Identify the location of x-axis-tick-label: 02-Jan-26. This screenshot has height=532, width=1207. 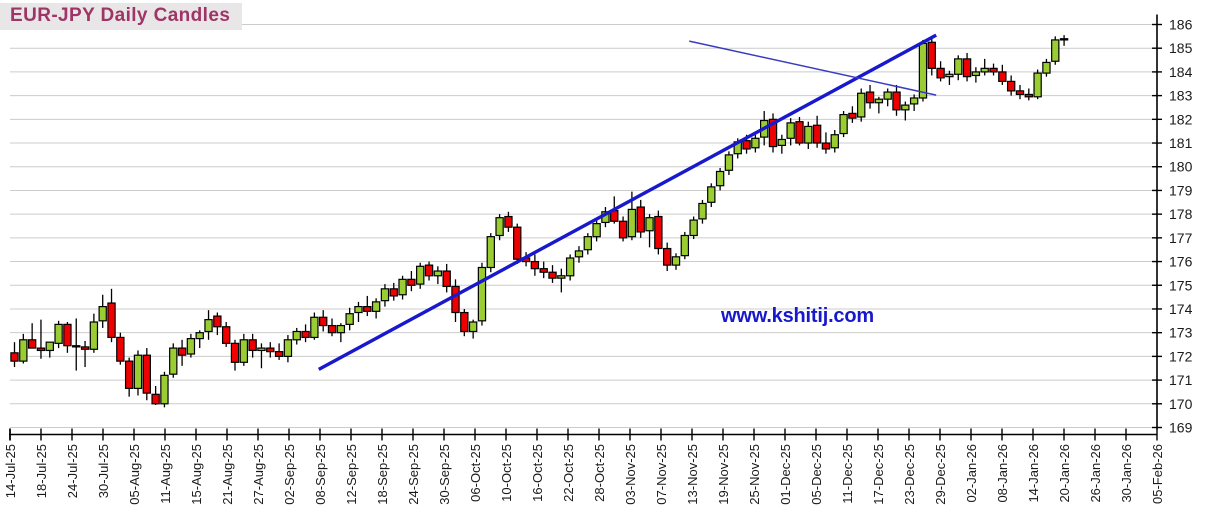
(971, 473).